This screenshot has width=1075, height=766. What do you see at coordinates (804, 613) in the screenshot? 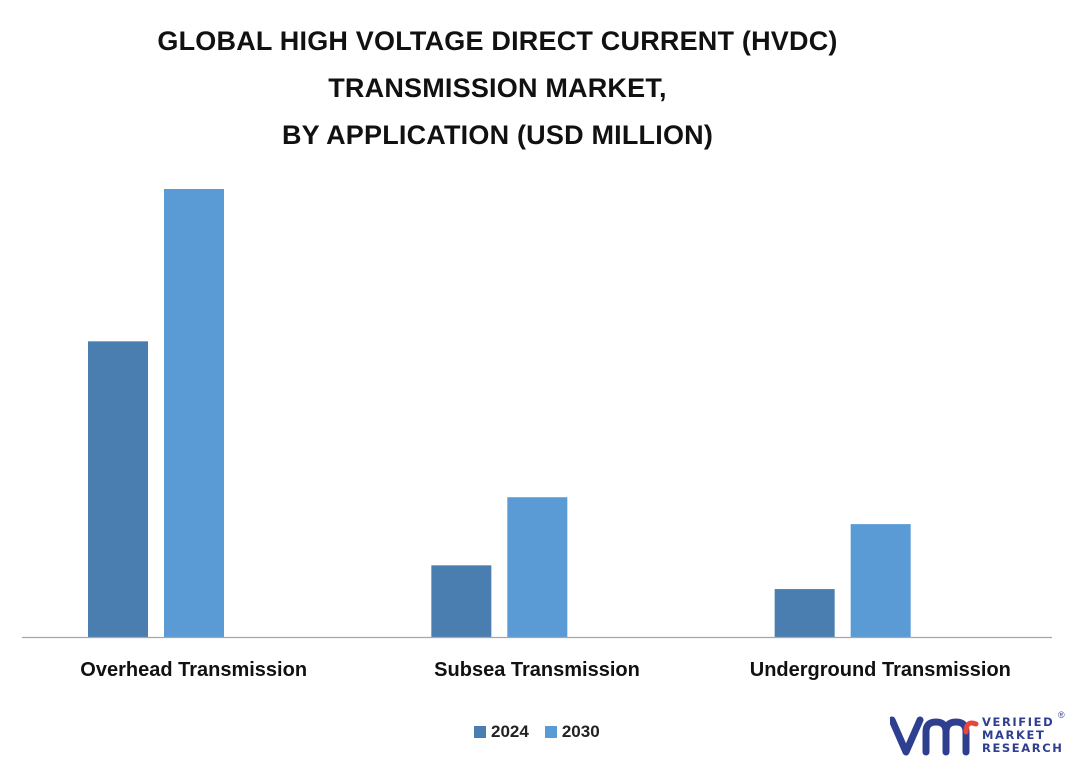
I see `bar-2024-underground-transmission` at bounding box center [804, 613].